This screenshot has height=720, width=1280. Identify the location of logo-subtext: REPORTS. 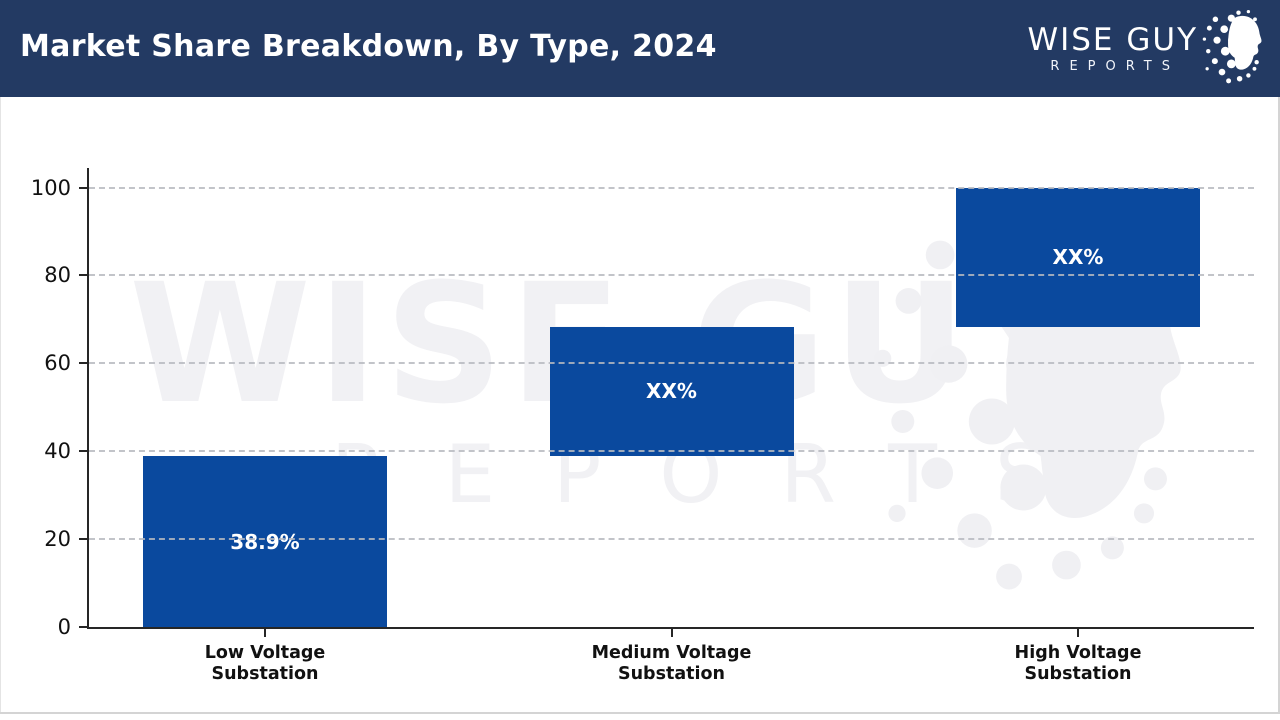
(1115, 66).